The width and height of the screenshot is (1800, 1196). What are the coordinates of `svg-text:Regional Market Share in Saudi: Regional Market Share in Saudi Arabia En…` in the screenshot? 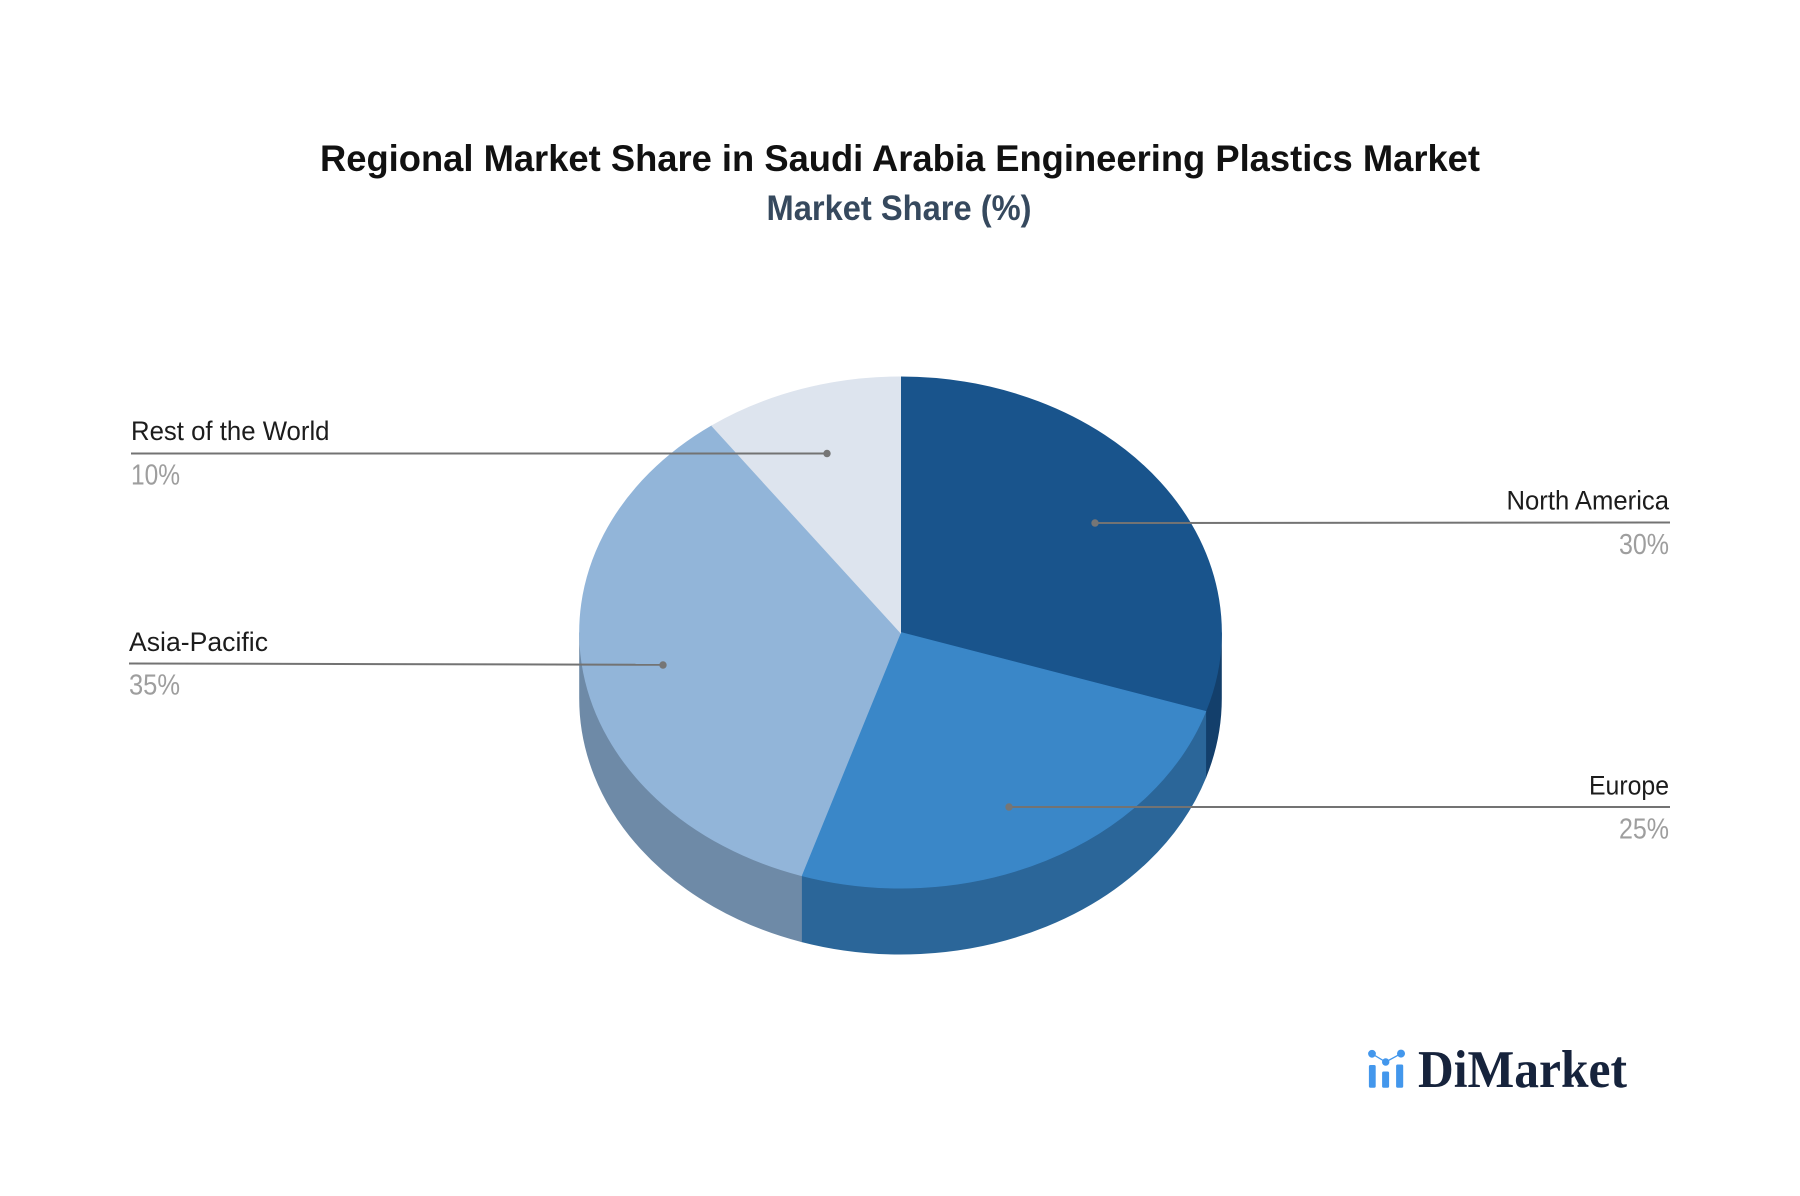 It's located at (900, 158).